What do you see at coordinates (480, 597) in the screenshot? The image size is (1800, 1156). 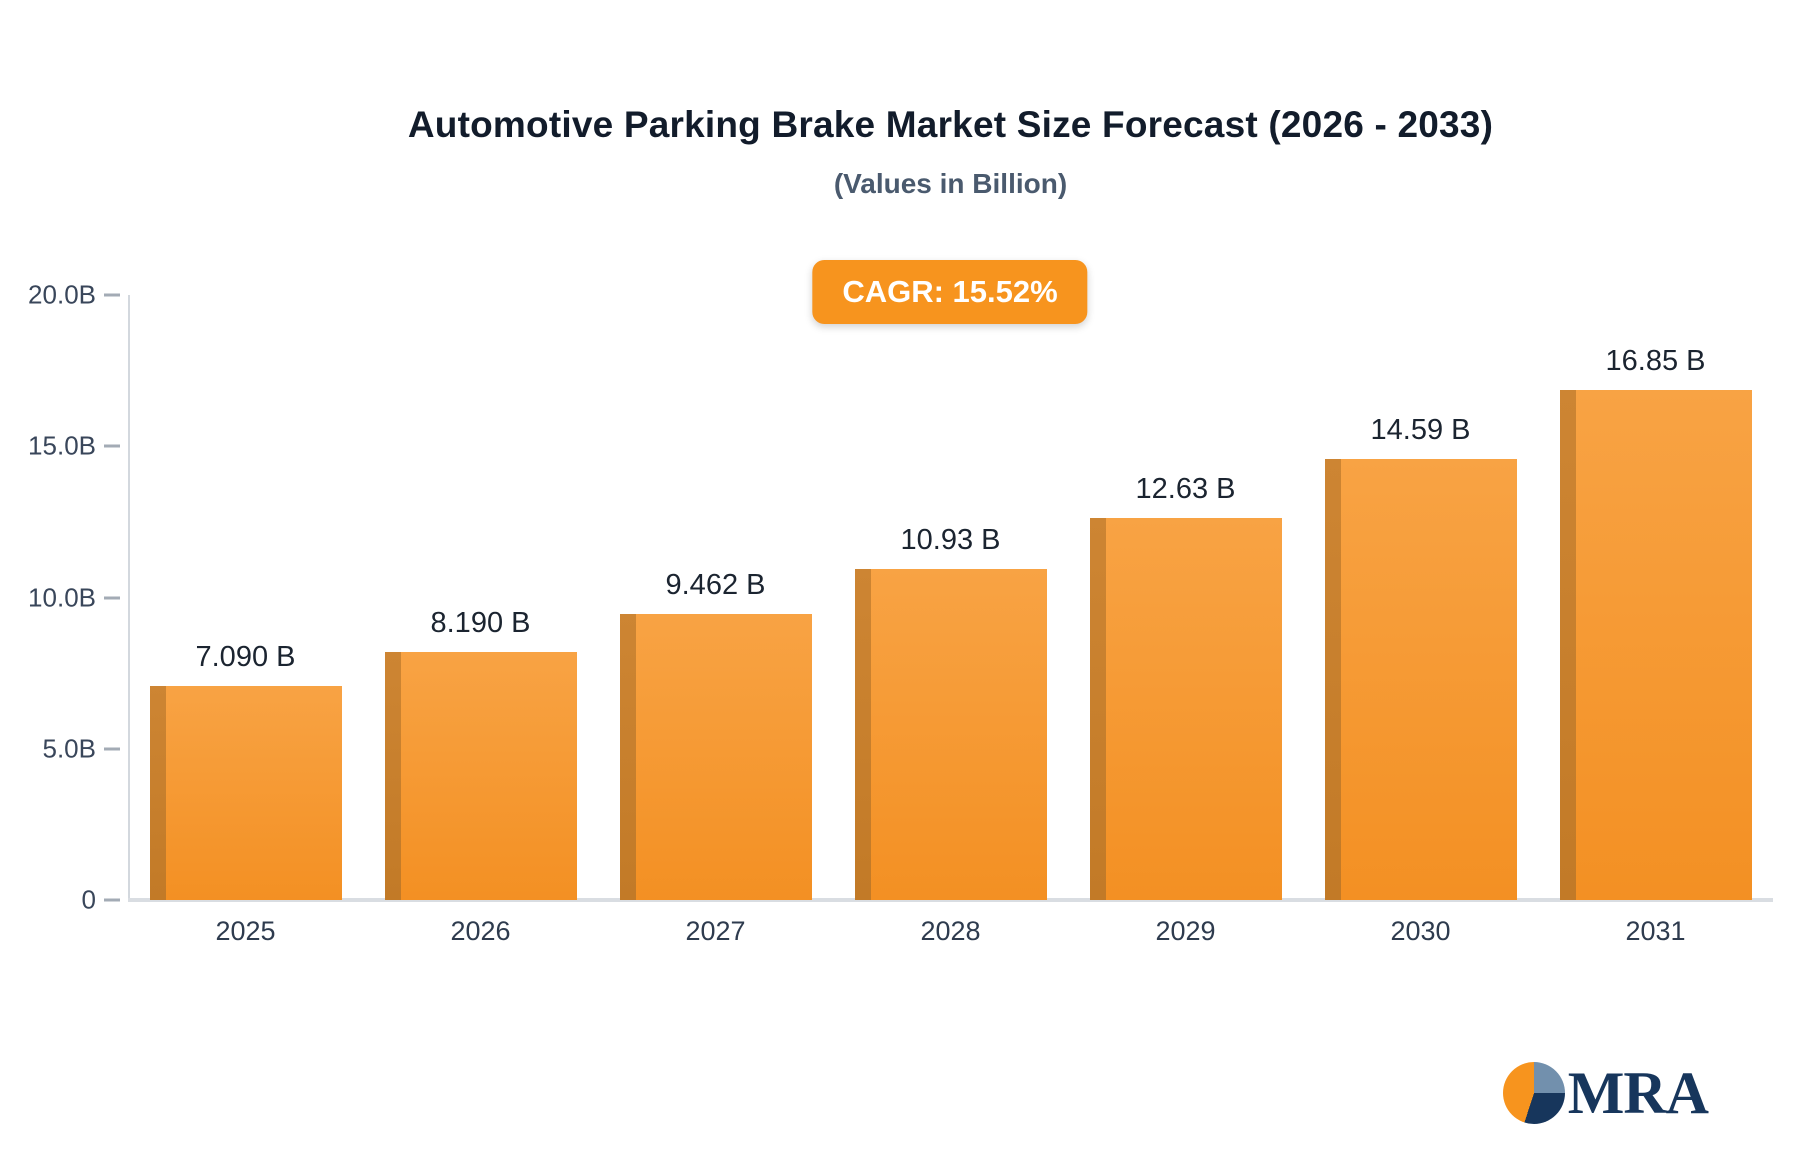 I see `bar-slot: 8.190 B` at bounding box center [480, 597].